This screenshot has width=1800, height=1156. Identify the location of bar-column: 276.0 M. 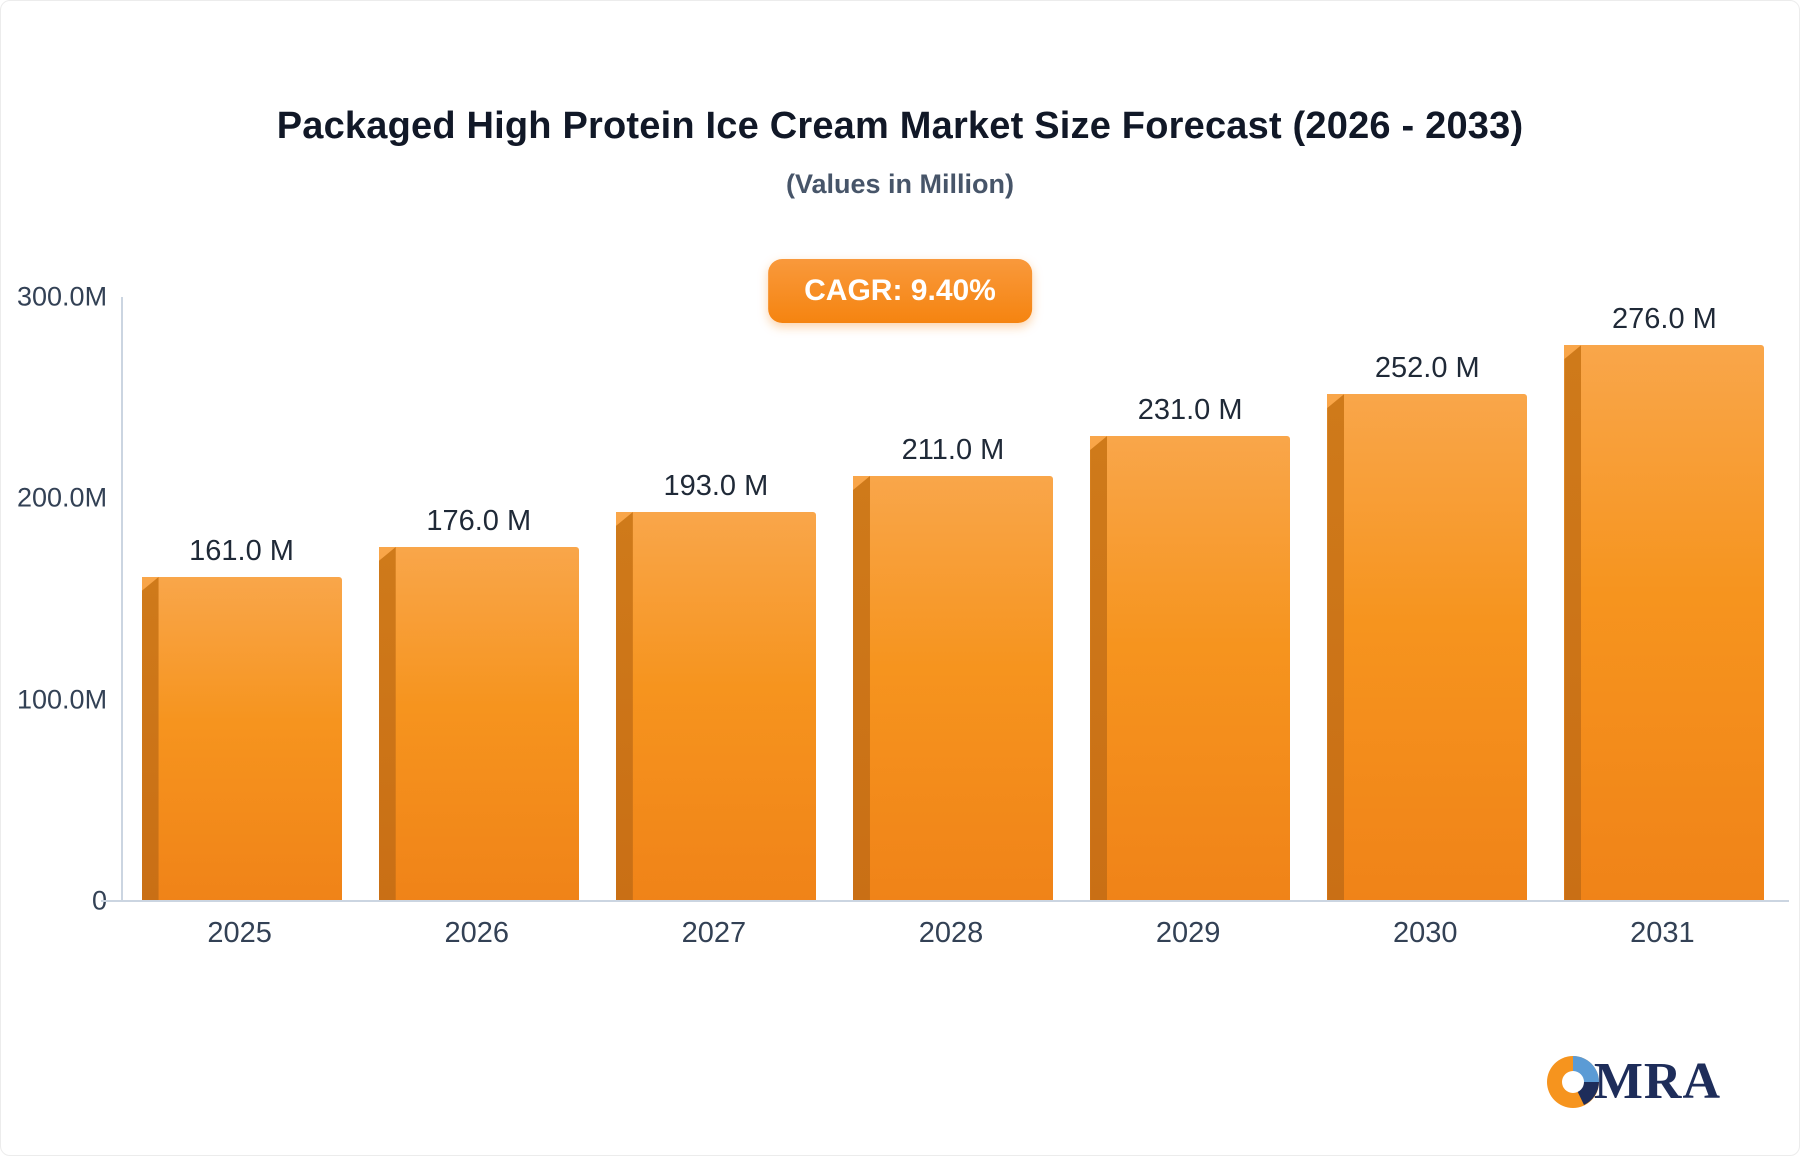
(1664, 599).